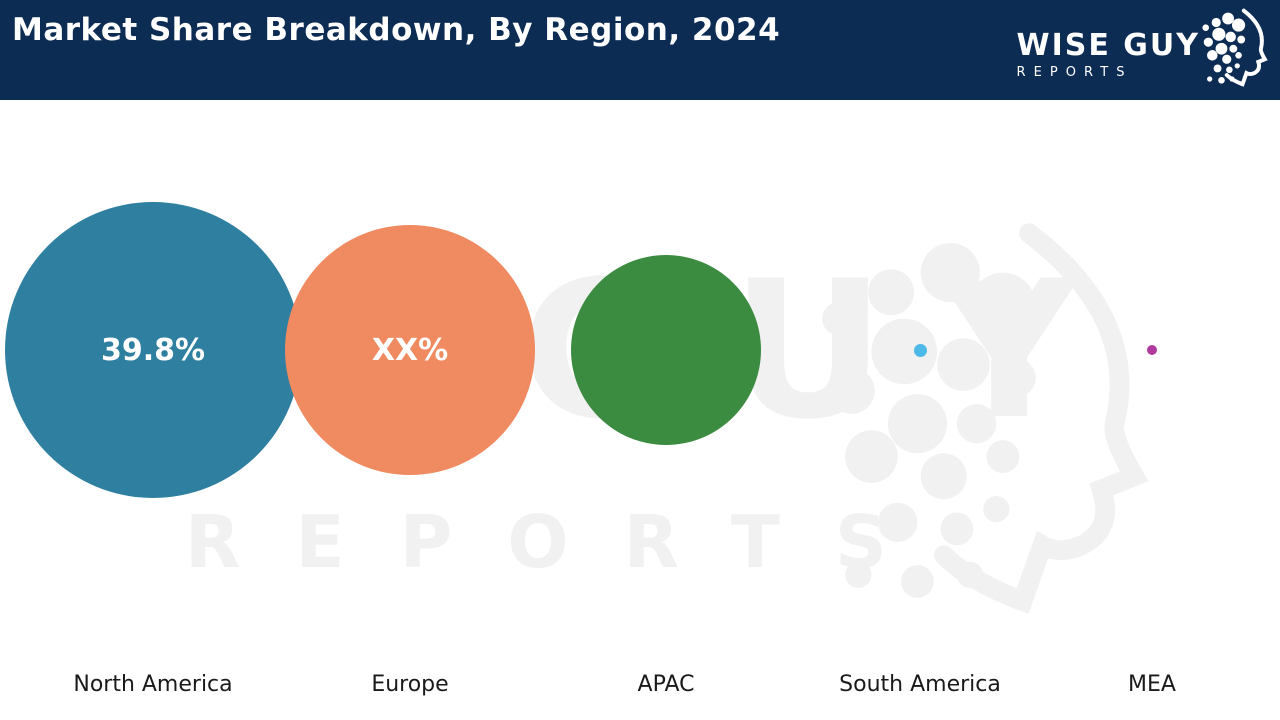 Image resolution: width=1280 pixels, height=720 pixels. I want to click on brand-logo: WISE GUY REPORTS, so click(1148, 50).